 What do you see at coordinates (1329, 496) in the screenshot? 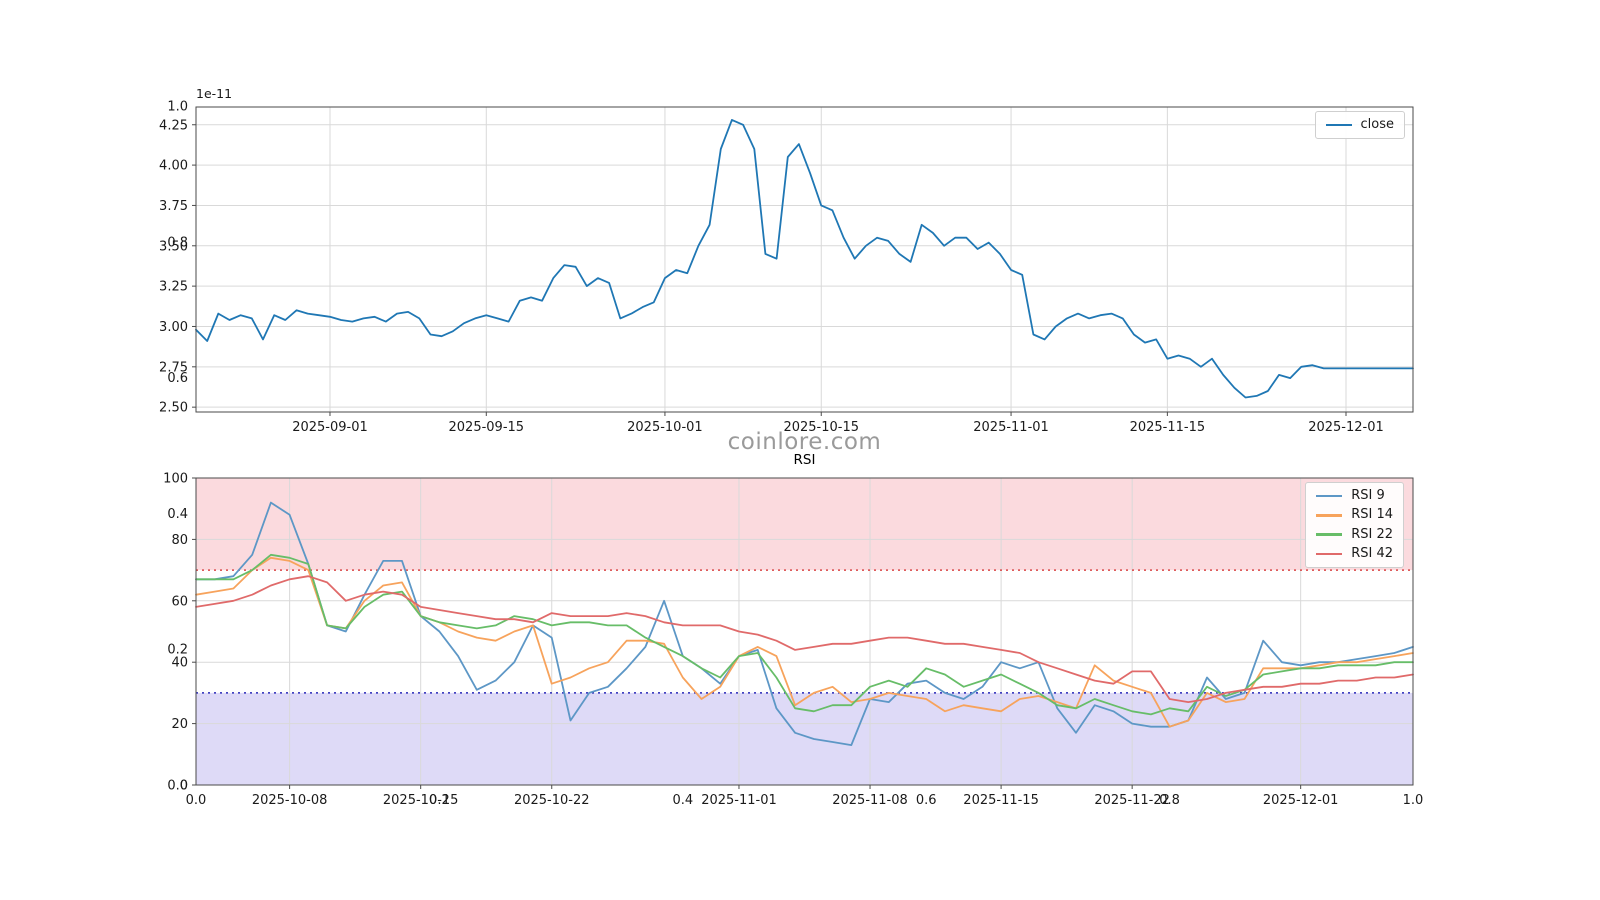
I see `rsi-9-line-swatch` at bounding box center [1329, 496].